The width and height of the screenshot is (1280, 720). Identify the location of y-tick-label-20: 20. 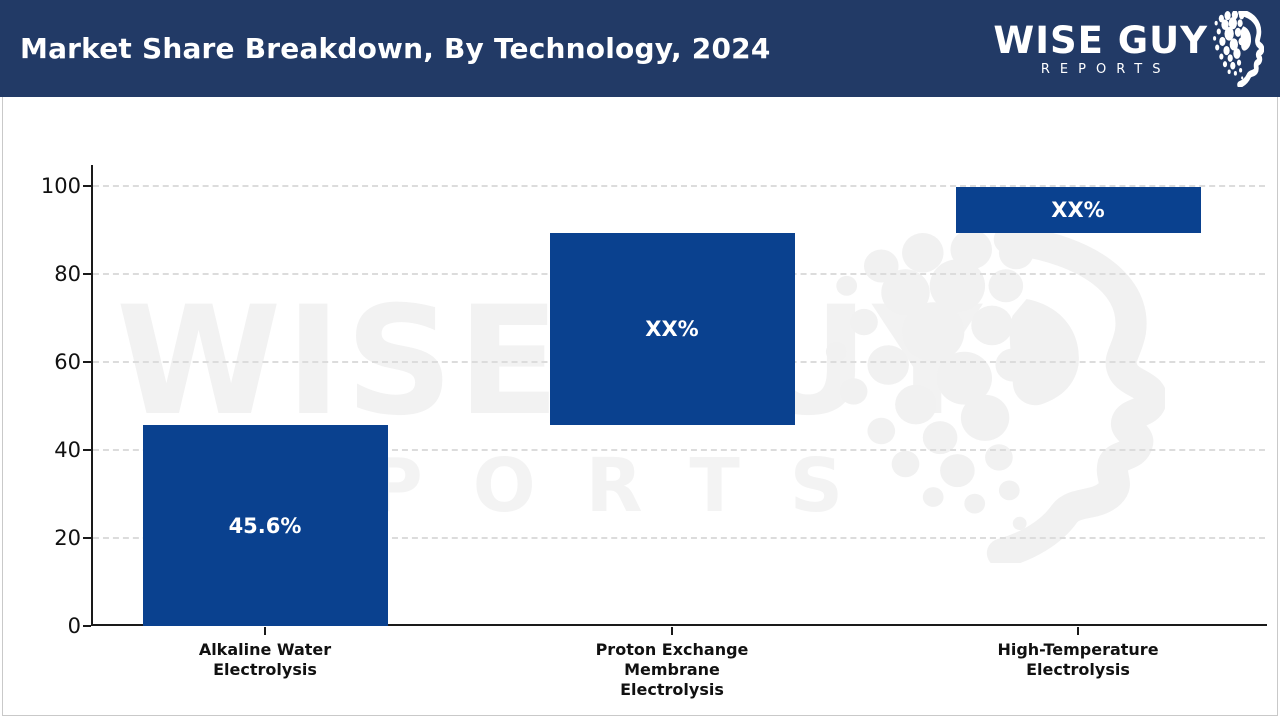
(67, 538).